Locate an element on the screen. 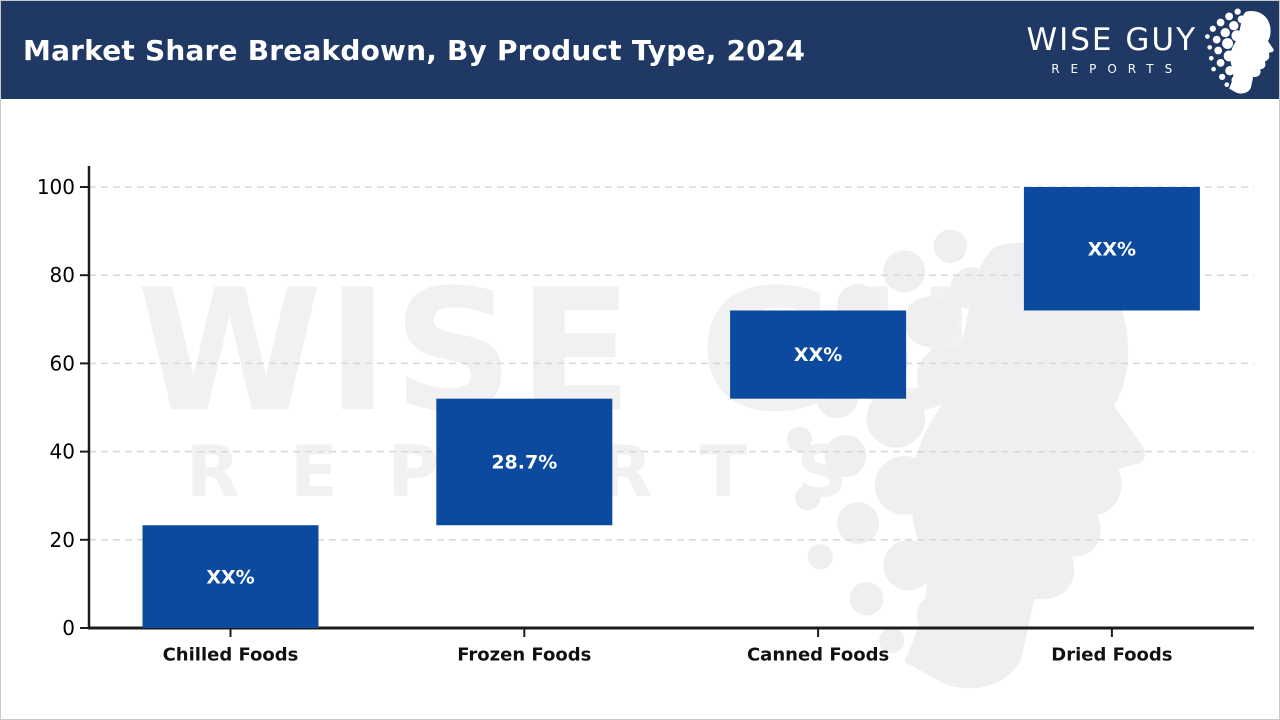 Image resolution: width=1280 pixels, height=720 pixels. wiseguy-logo: WISE GUY REPORTS is located at coordinates (1152, 50).